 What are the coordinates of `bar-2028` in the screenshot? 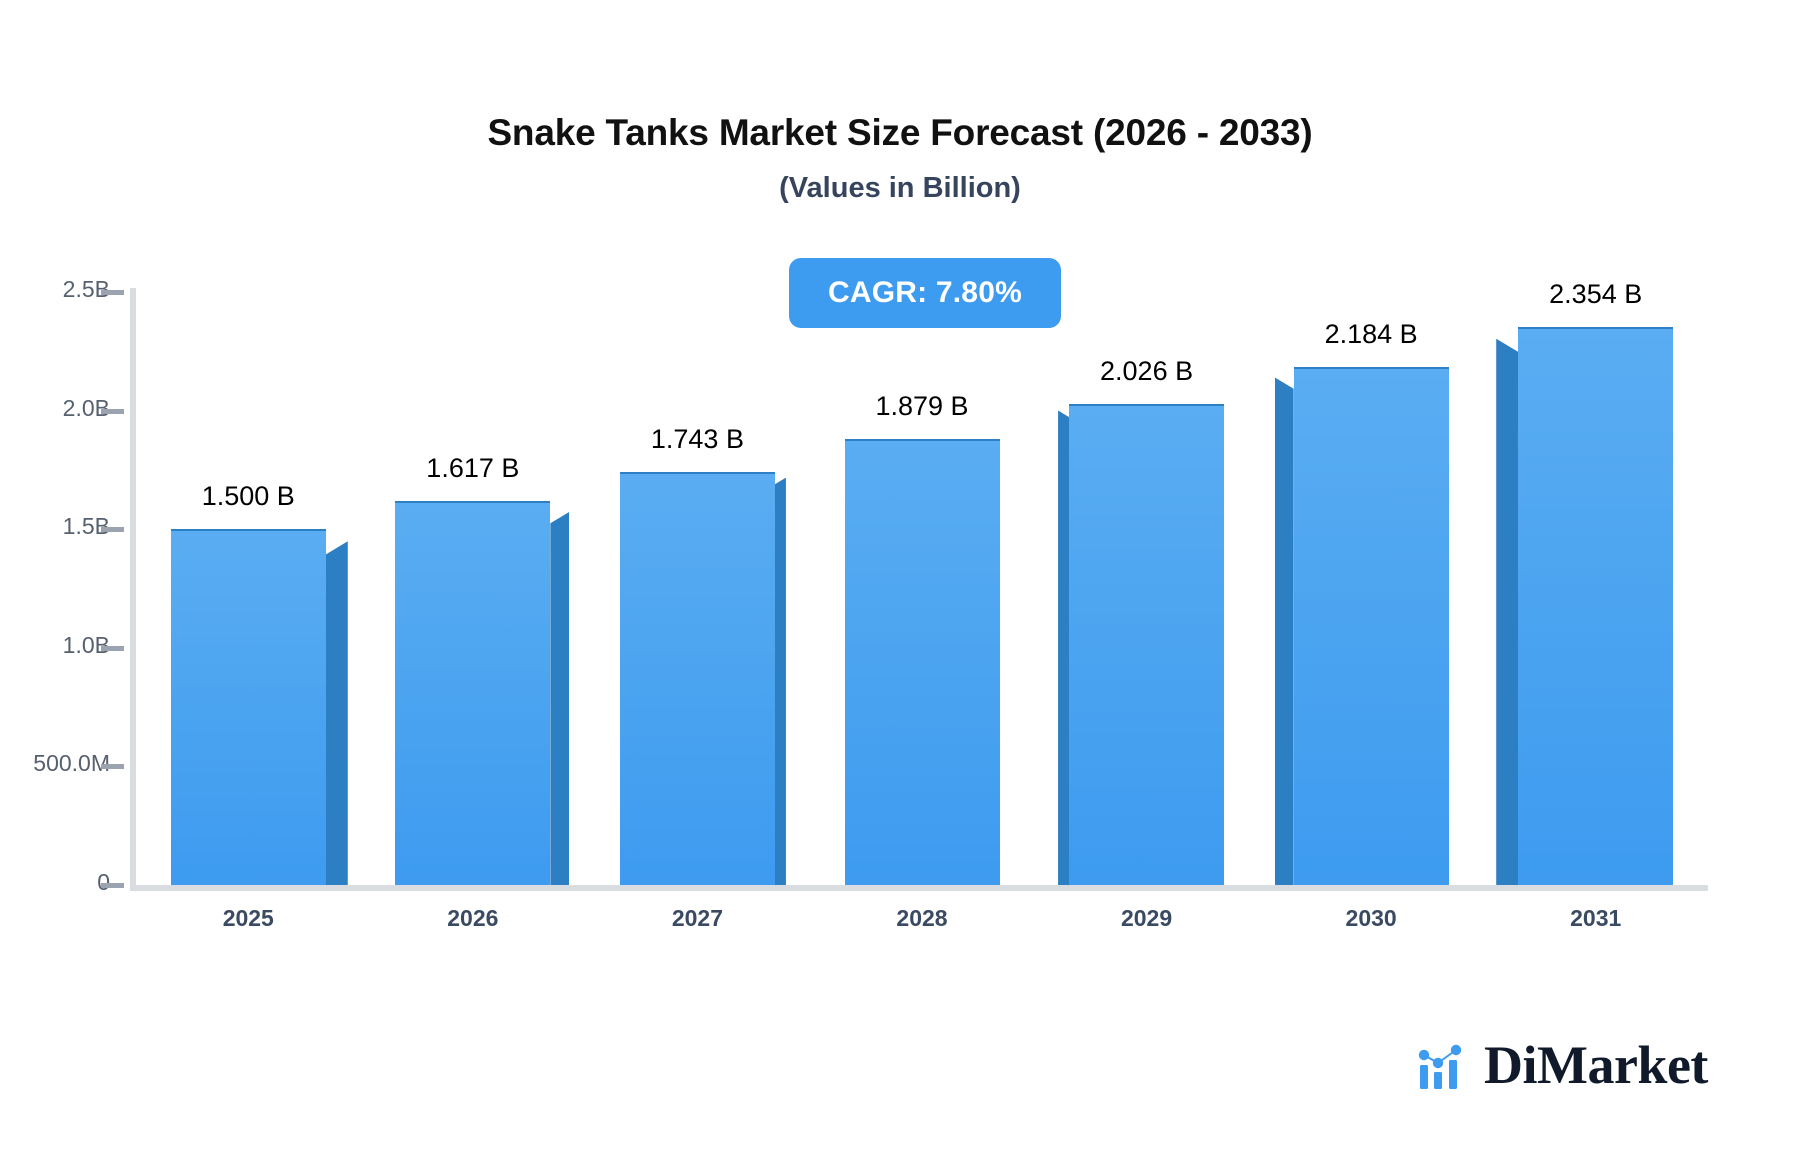 It's located at (922, 662).